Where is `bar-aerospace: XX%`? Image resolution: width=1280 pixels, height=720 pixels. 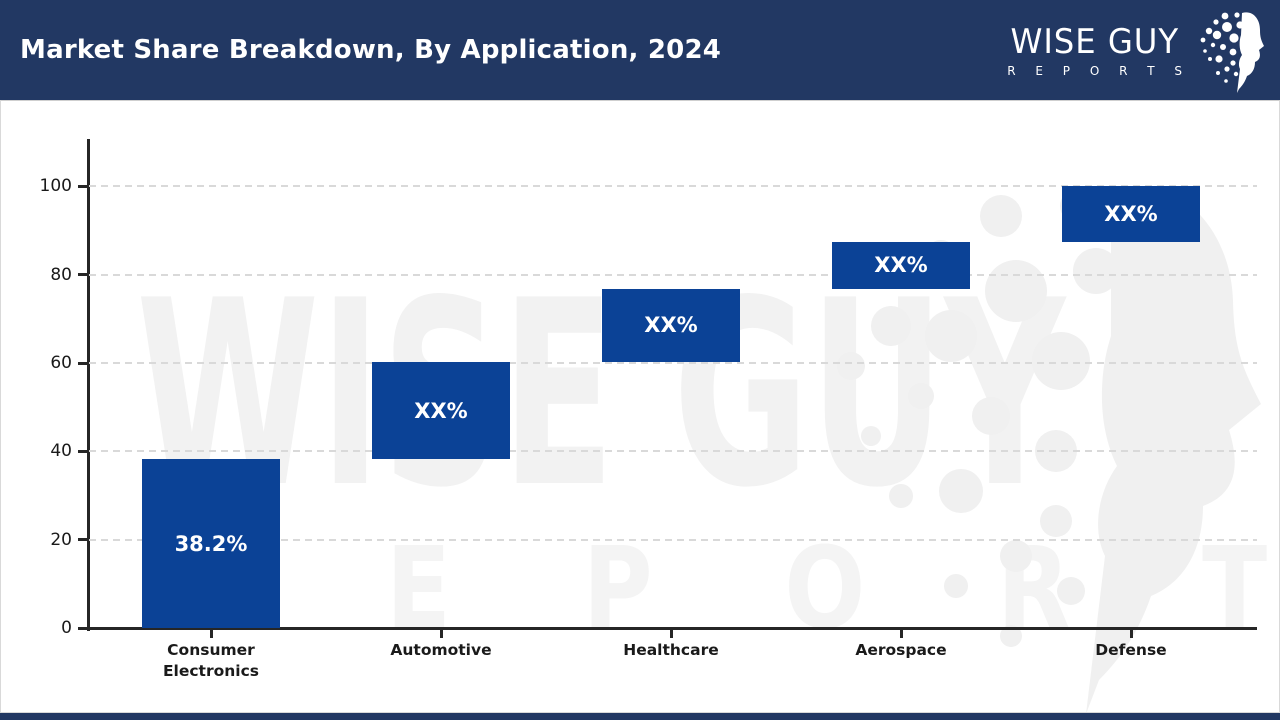 bar-aerospace: XX% is located at coordinates (901, 265).